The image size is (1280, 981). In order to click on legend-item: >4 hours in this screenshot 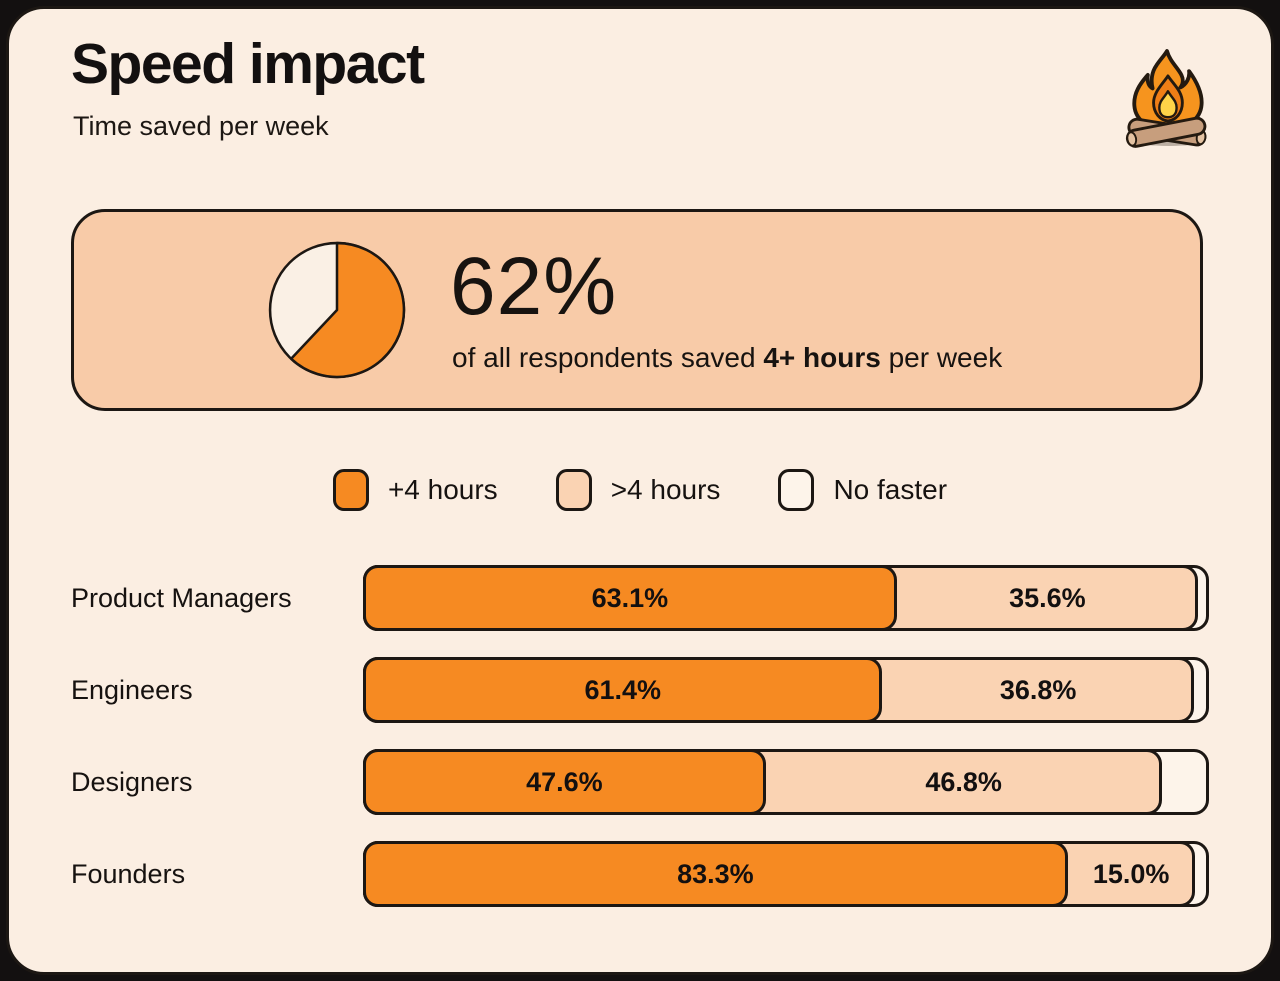, I will do `click(638, 490)`.